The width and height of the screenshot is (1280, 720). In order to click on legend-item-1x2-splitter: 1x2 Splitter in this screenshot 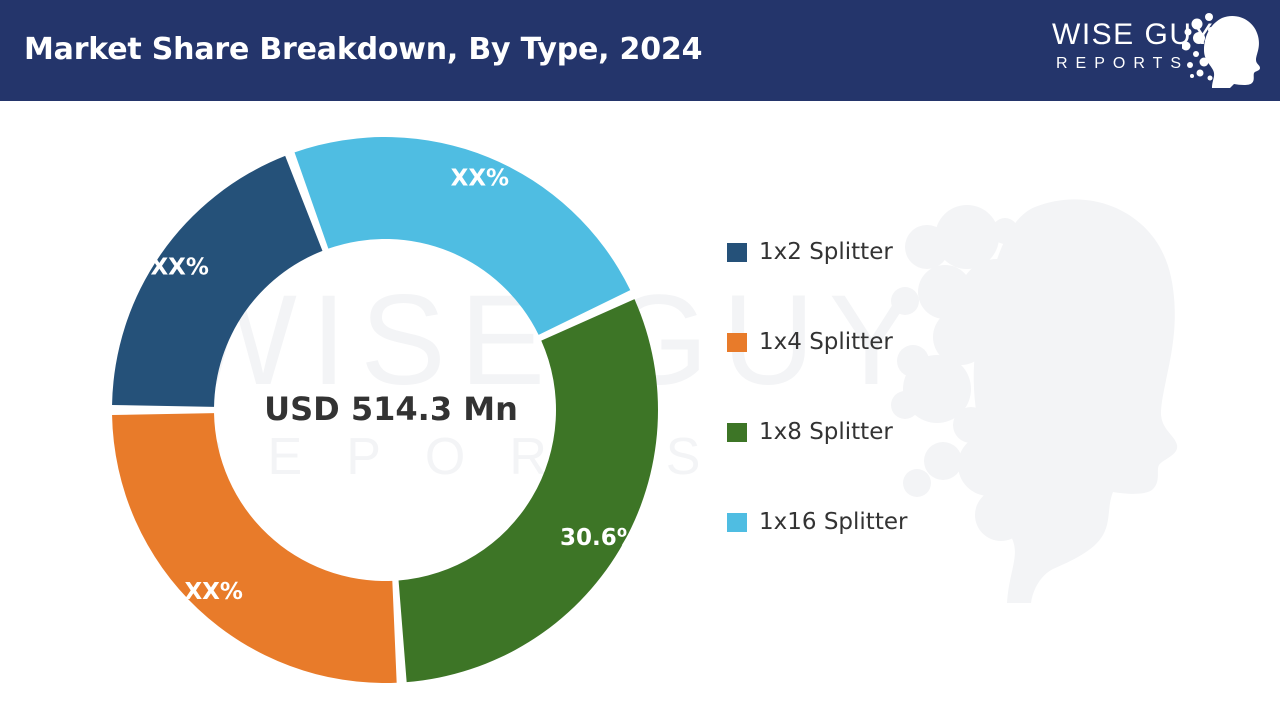, I will do `click(817, 251)`.